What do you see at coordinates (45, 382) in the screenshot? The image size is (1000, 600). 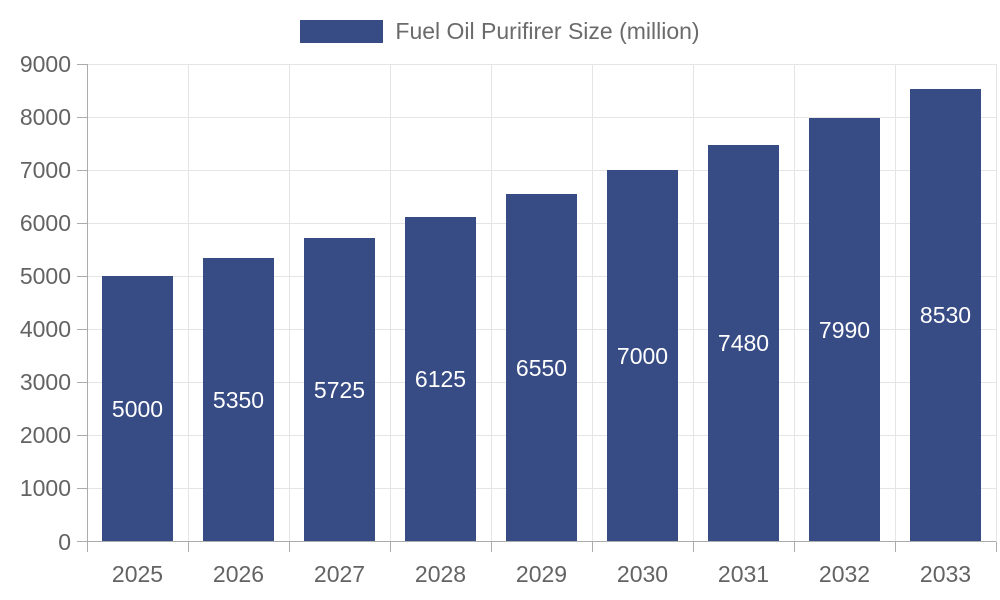 I see `y-tick-label: 3000` at bounding box center [45, 382].